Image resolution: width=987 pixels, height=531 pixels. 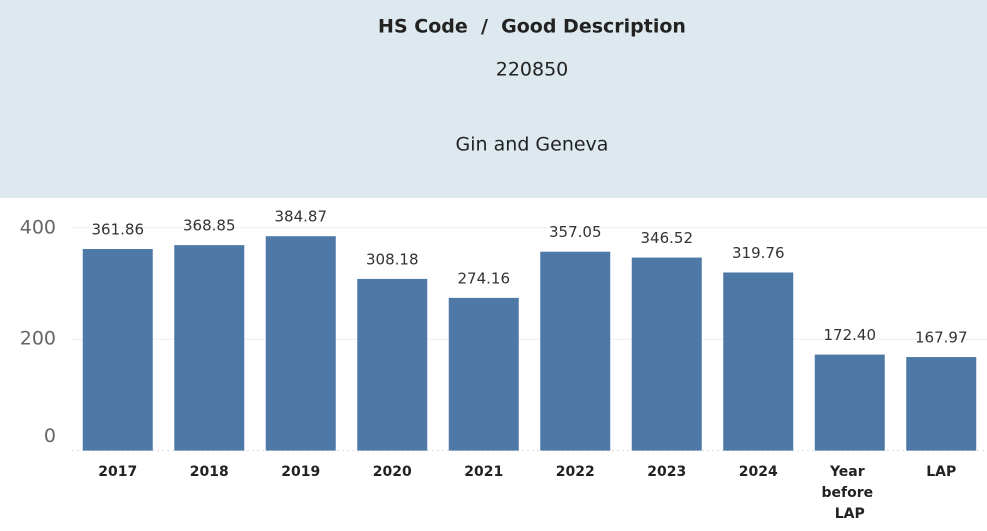 I want to click on y-tick-label: 400, so click(x=38, y=227).